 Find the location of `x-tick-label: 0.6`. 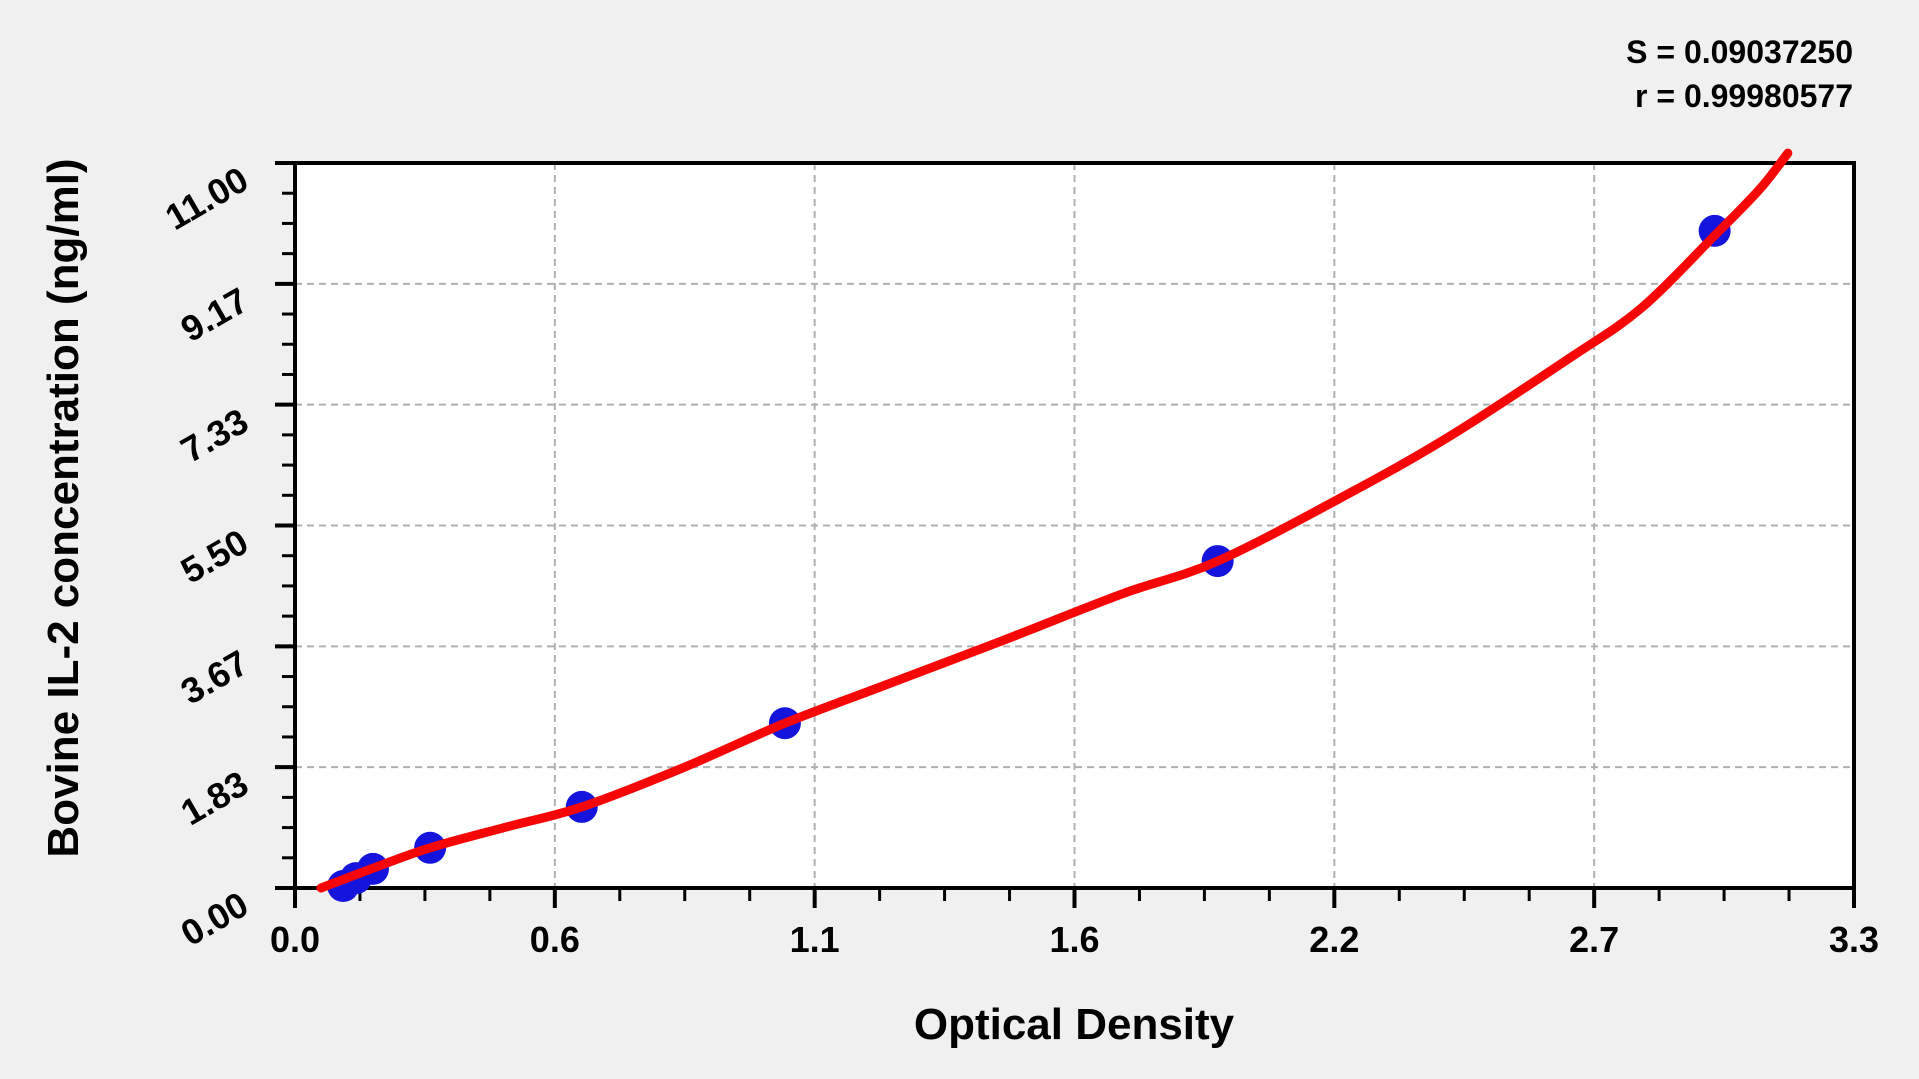

x-tick-label: 0.6 is located at coordinates (555, 939).